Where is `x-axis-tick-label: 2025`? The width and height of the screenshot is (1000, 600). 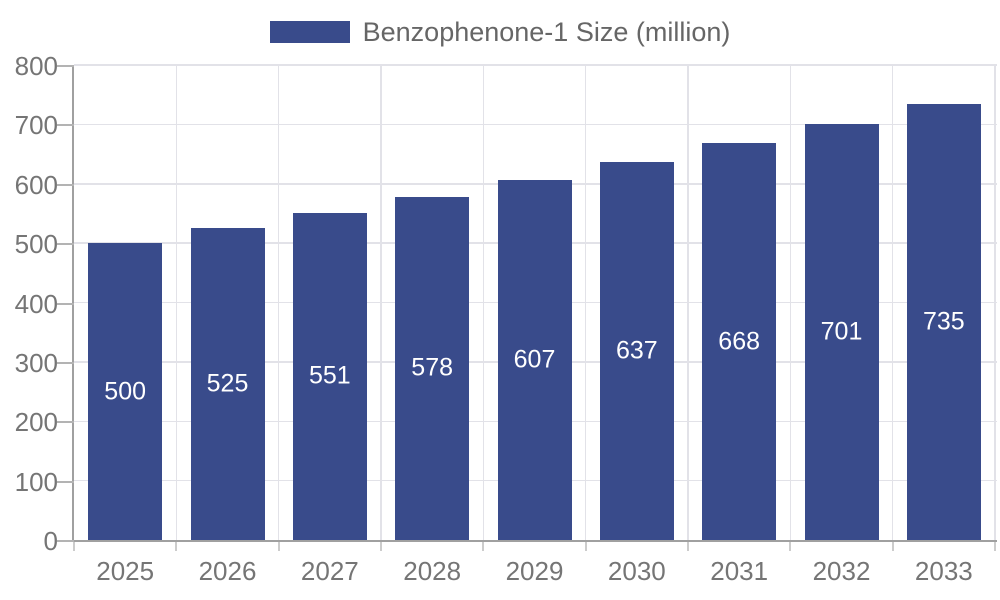
x-axis-tick-label: 2025 is located at coordinates (125, 571).